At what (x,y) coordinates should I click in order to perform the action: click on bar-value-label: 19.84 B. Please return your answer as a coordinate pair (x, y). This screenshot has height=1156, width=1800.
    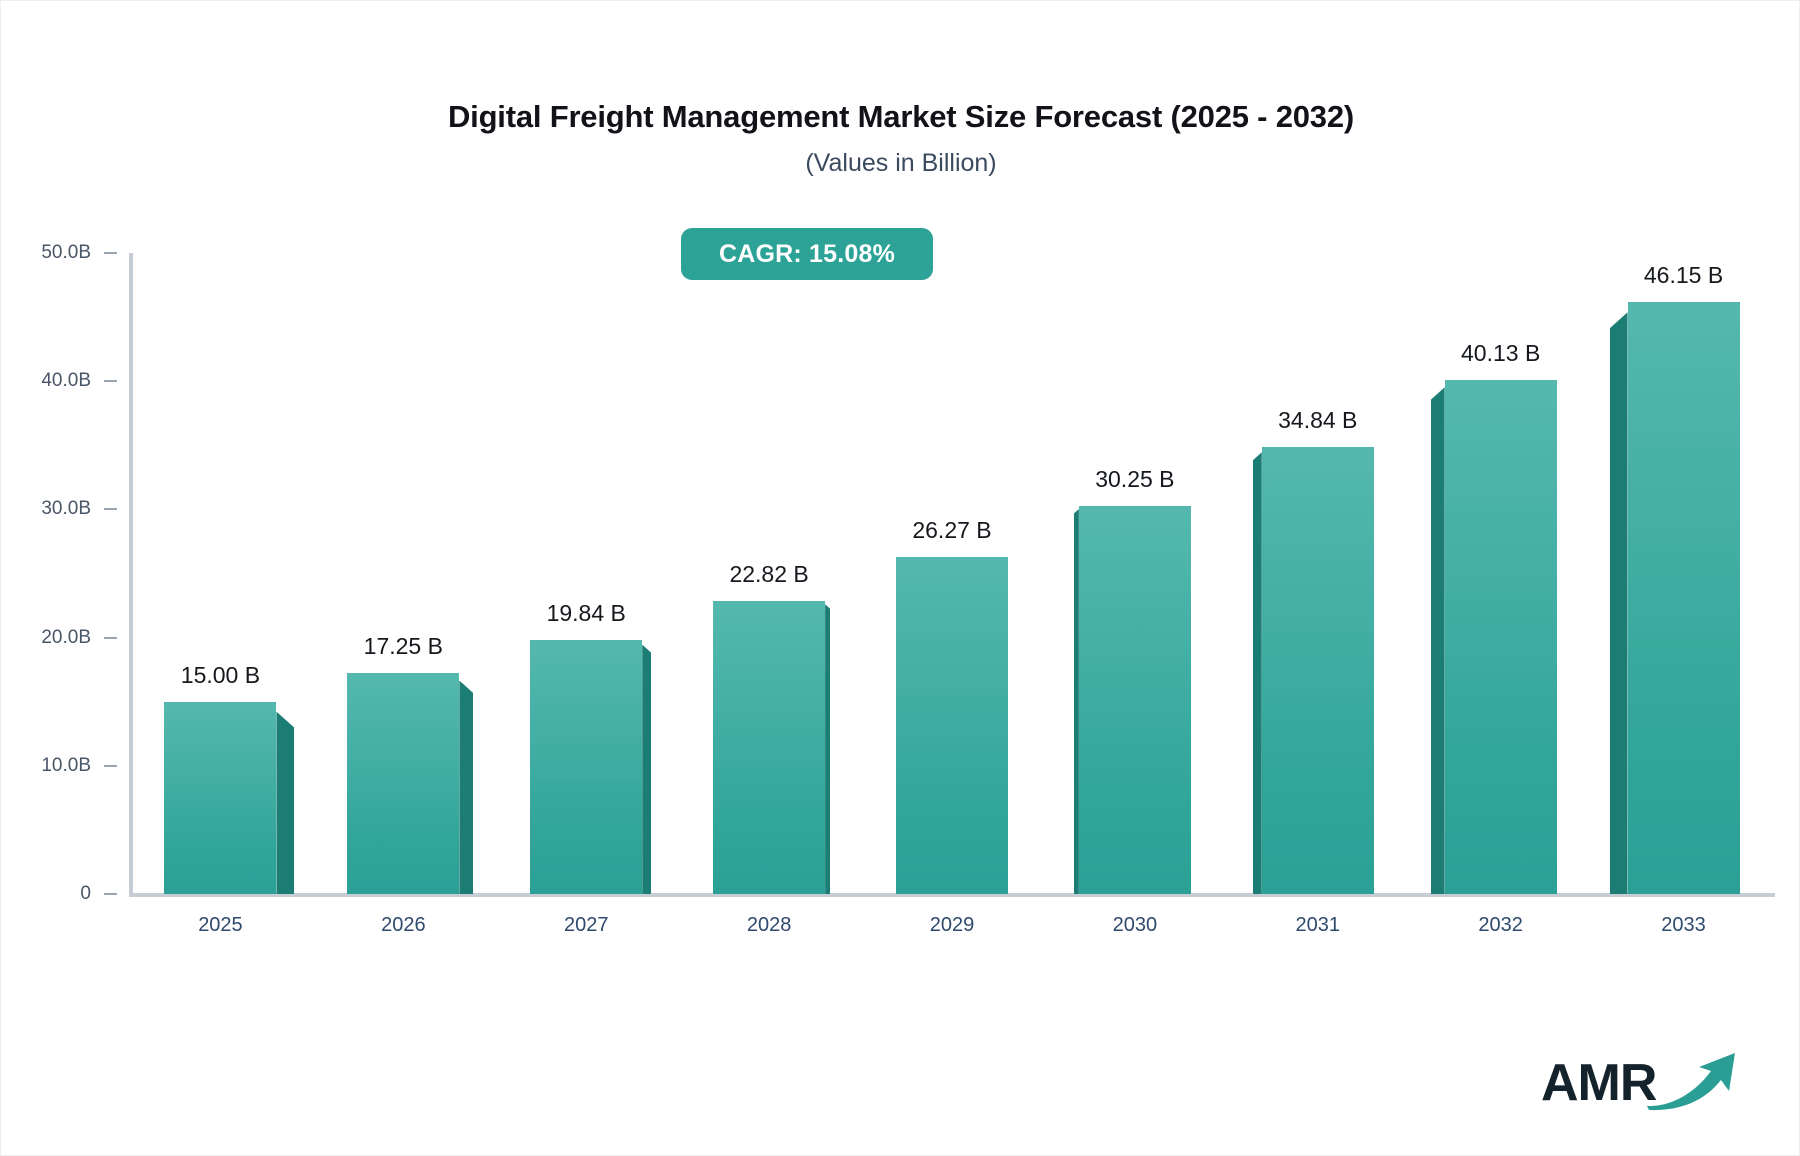
    Looking at the image, I should click on (586, 612).